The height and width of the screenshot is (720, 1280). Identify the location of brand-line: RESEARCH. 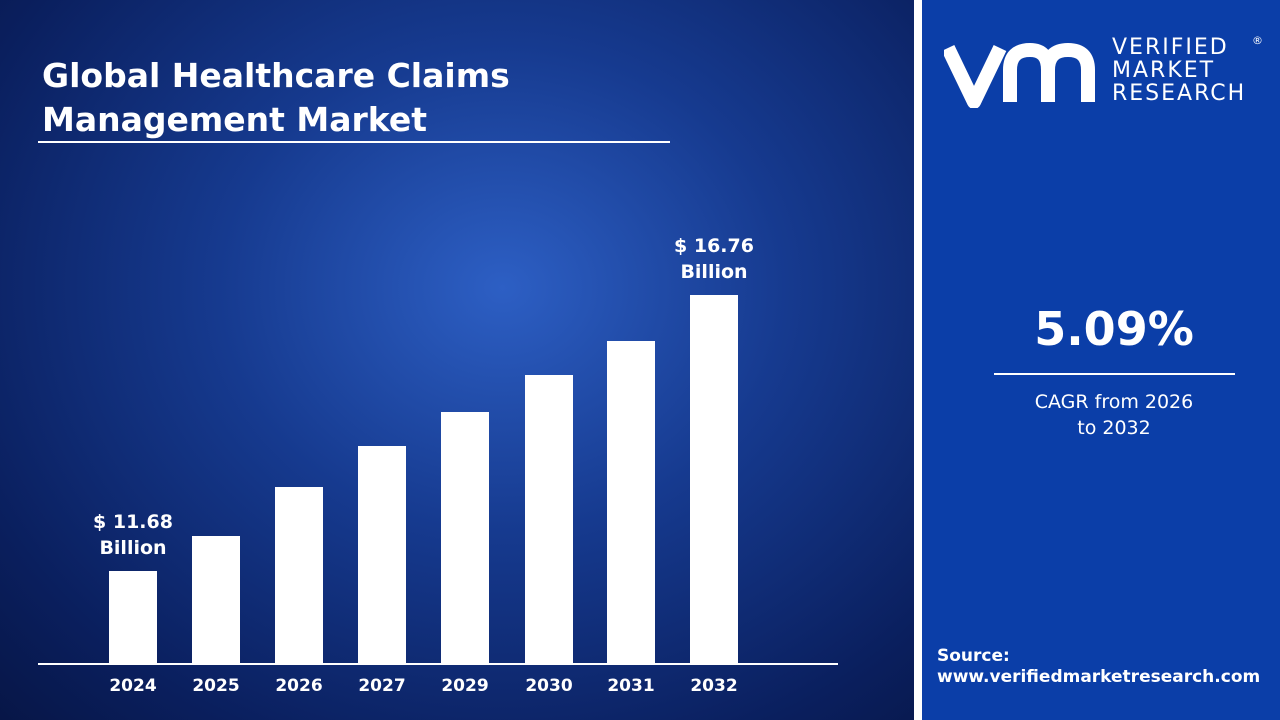
(1179, 93).